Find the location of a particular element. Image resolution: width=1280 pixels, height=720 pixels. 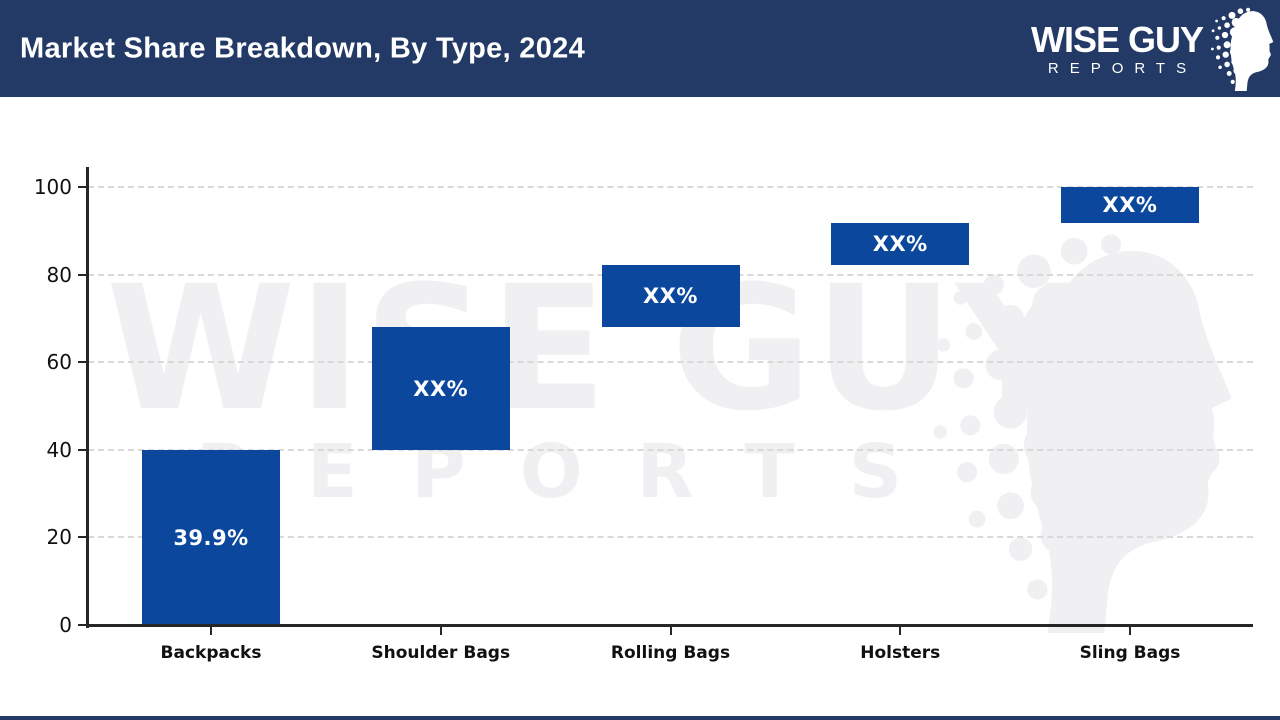

bar-rolling-bags: XX% is located at coordinates (670, 296).